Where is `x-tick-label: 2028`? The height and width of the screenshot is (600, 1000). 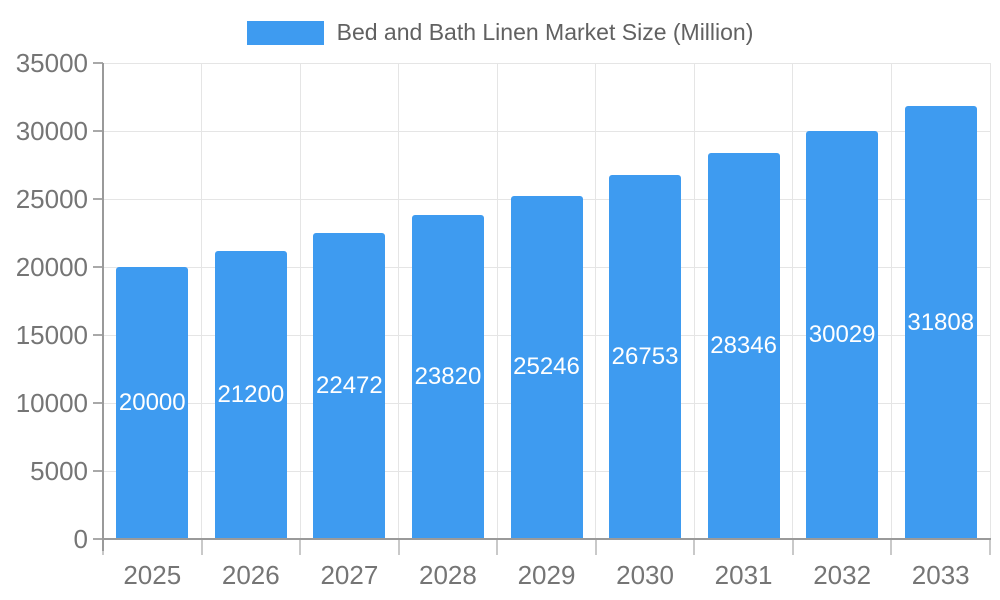
x-tick-label: 2028 is located at coordinates (448, 575).